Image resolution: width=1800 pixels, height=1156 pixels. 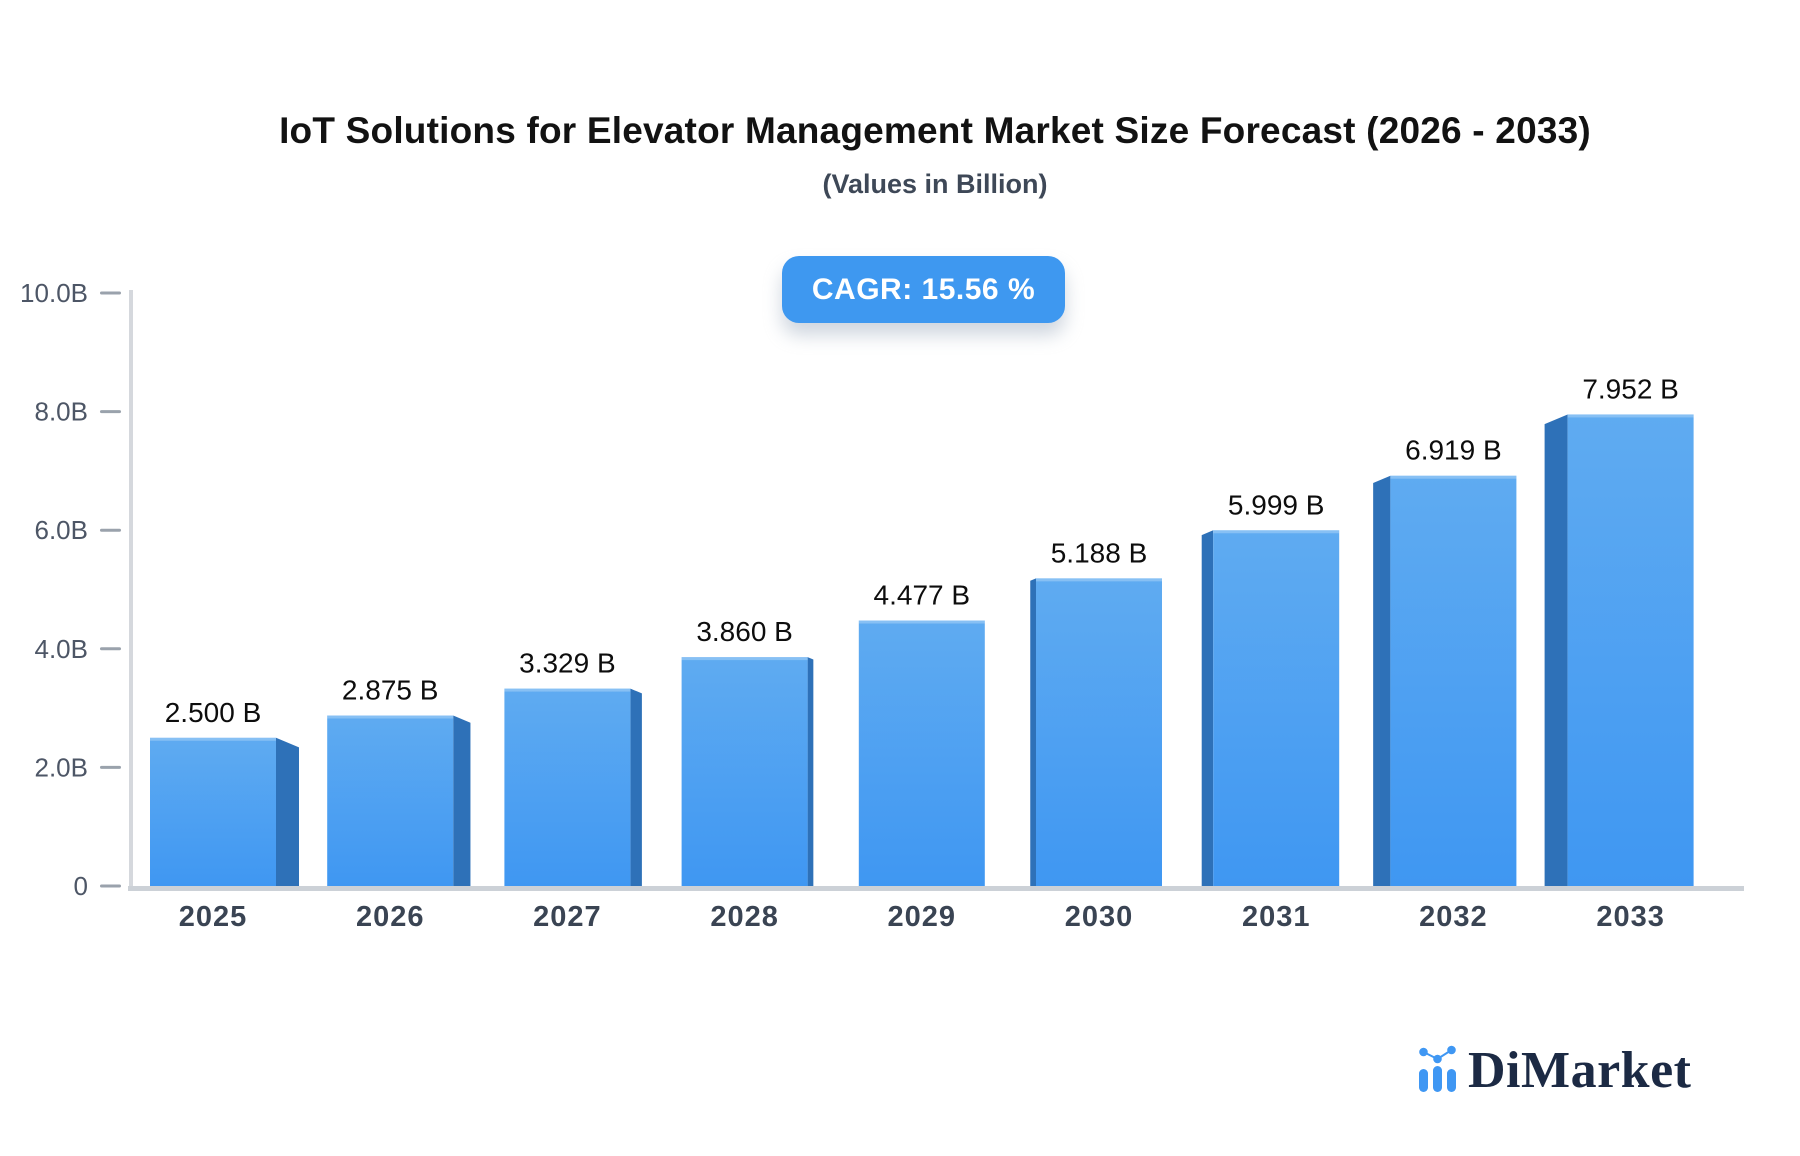 I want to click on mini-bar-chart-icon, so click(x=1437, y=1068).